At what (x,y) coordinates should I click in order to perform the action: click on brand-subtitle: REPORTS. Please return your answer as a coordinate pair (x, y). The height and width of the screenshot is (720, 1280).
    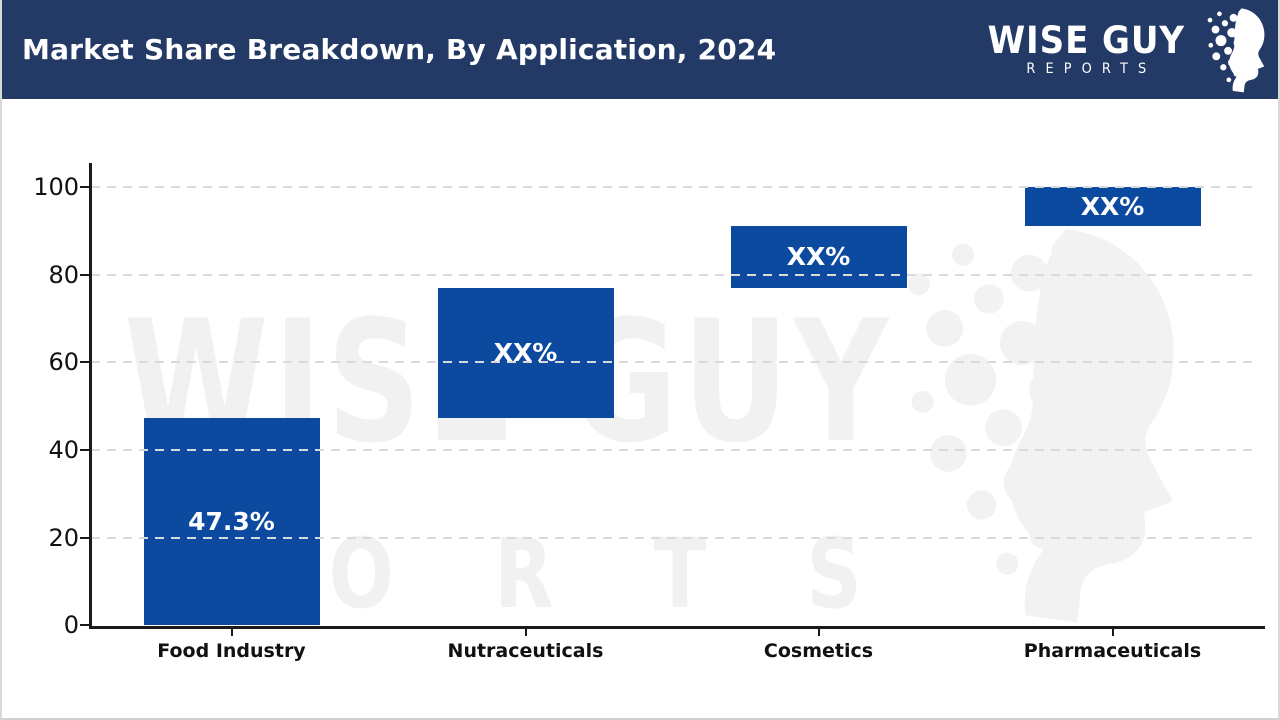
    Looking at the image, I should click on (1091, 68).